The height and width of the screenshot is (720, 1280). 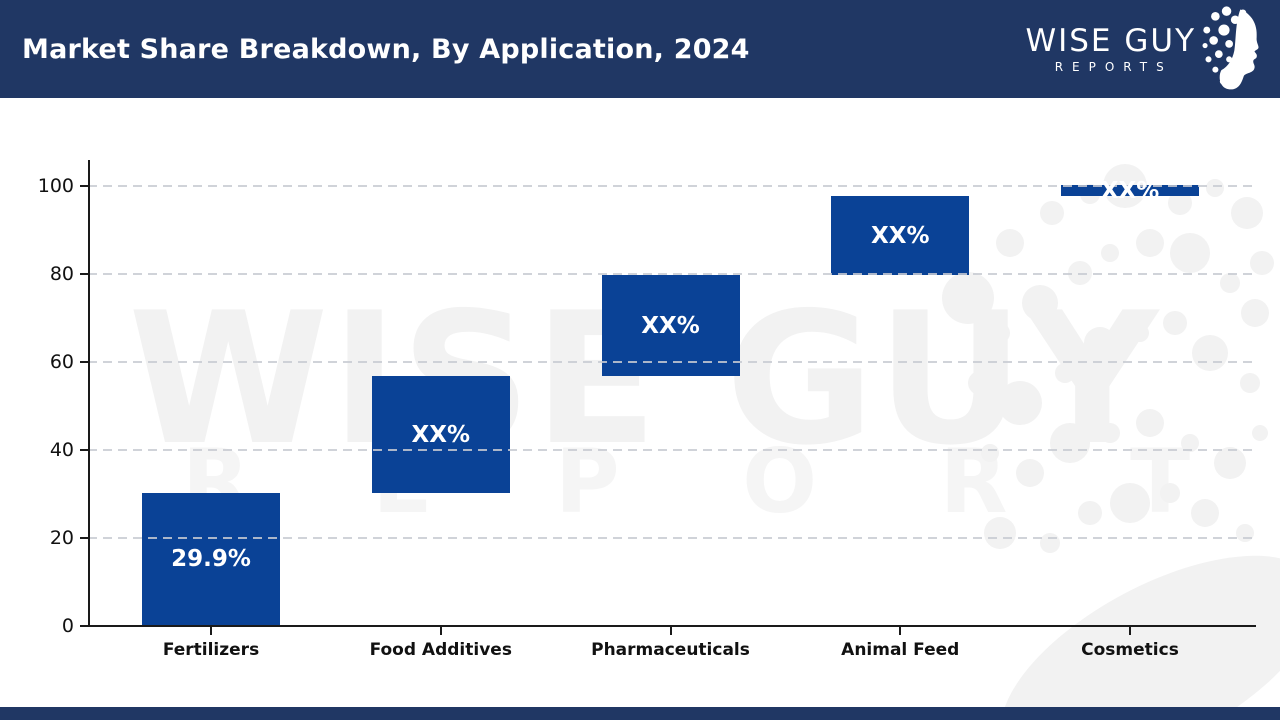 What do you see at coordinates (61, 362) in the screenshot?
I see `y-tick-label: 60` at bounding box center [61, 362].